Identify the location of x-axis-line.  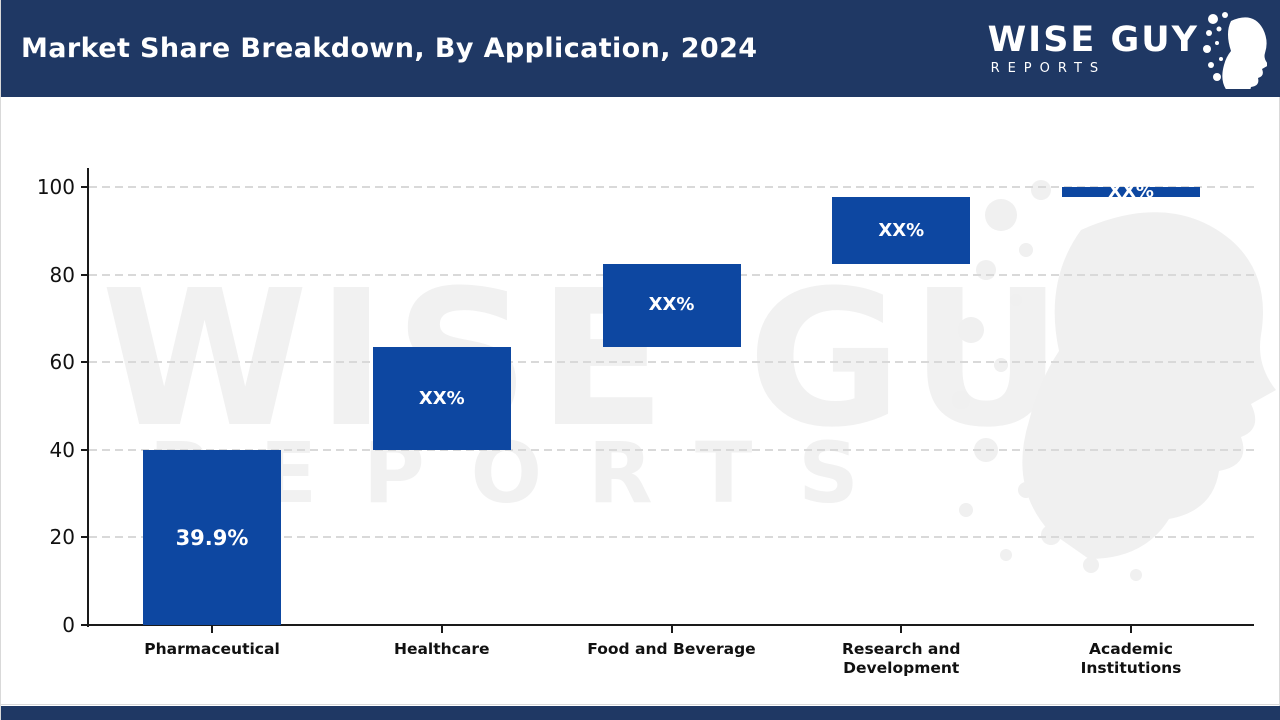
(667, 625).